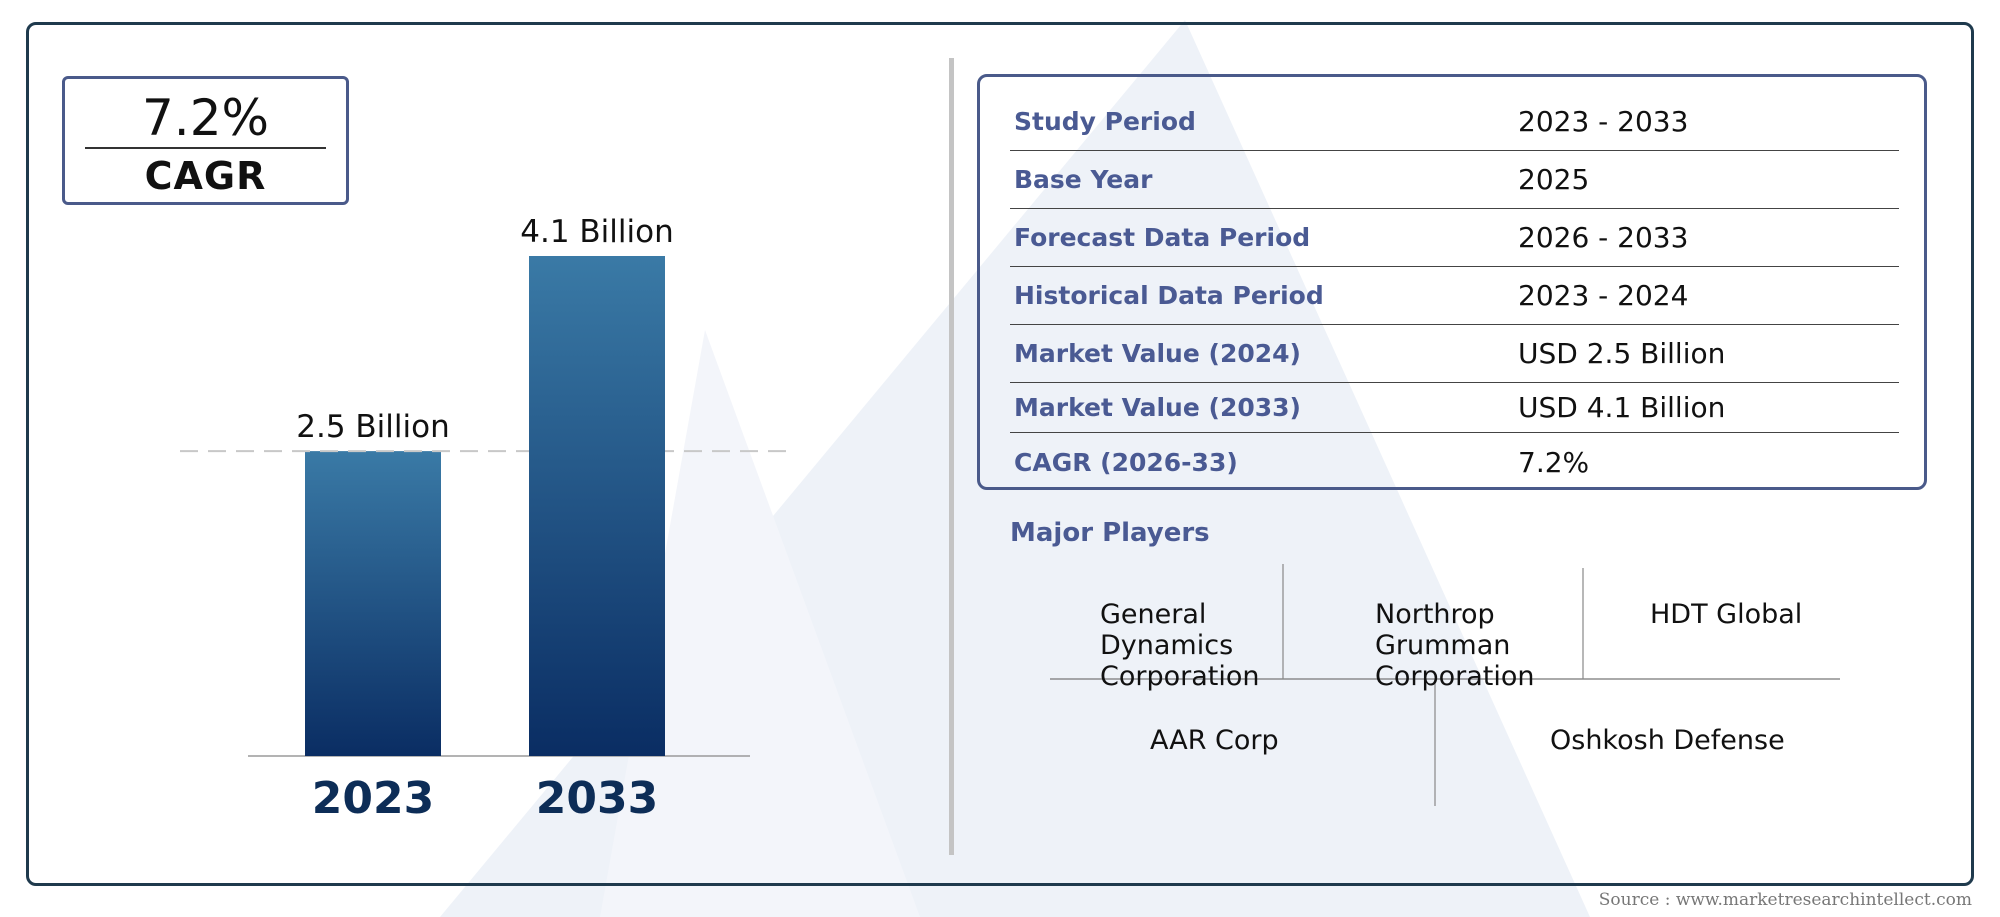 This screenshot has width=2000, height=917. I want to click on info-row: Market Value (2033) USD 4.1 Billion, so click(1454, 408).